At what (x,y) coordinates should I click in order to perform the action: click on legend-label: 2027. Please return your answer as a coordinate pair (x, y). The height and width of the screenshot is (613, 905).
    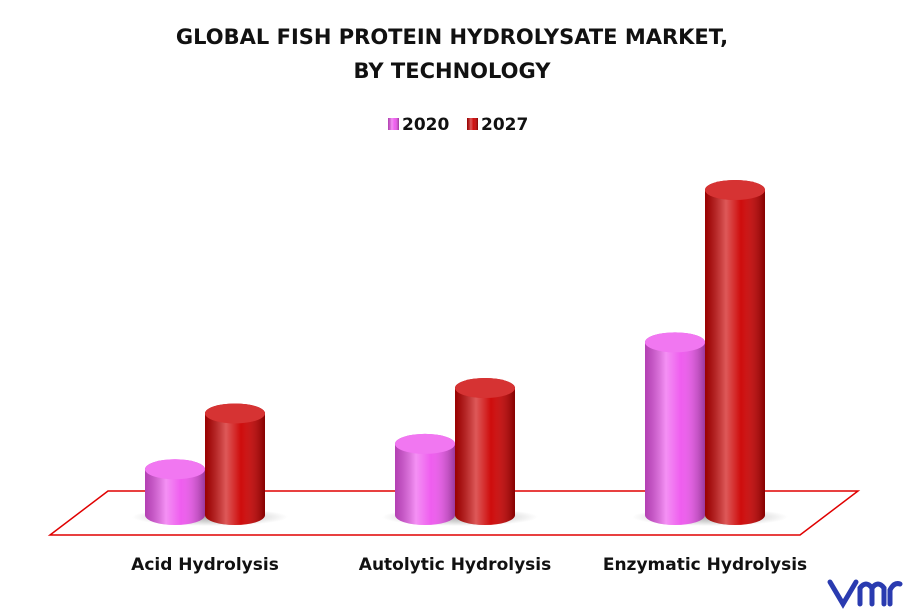
    Looking at the image, I should click on (504, 125).